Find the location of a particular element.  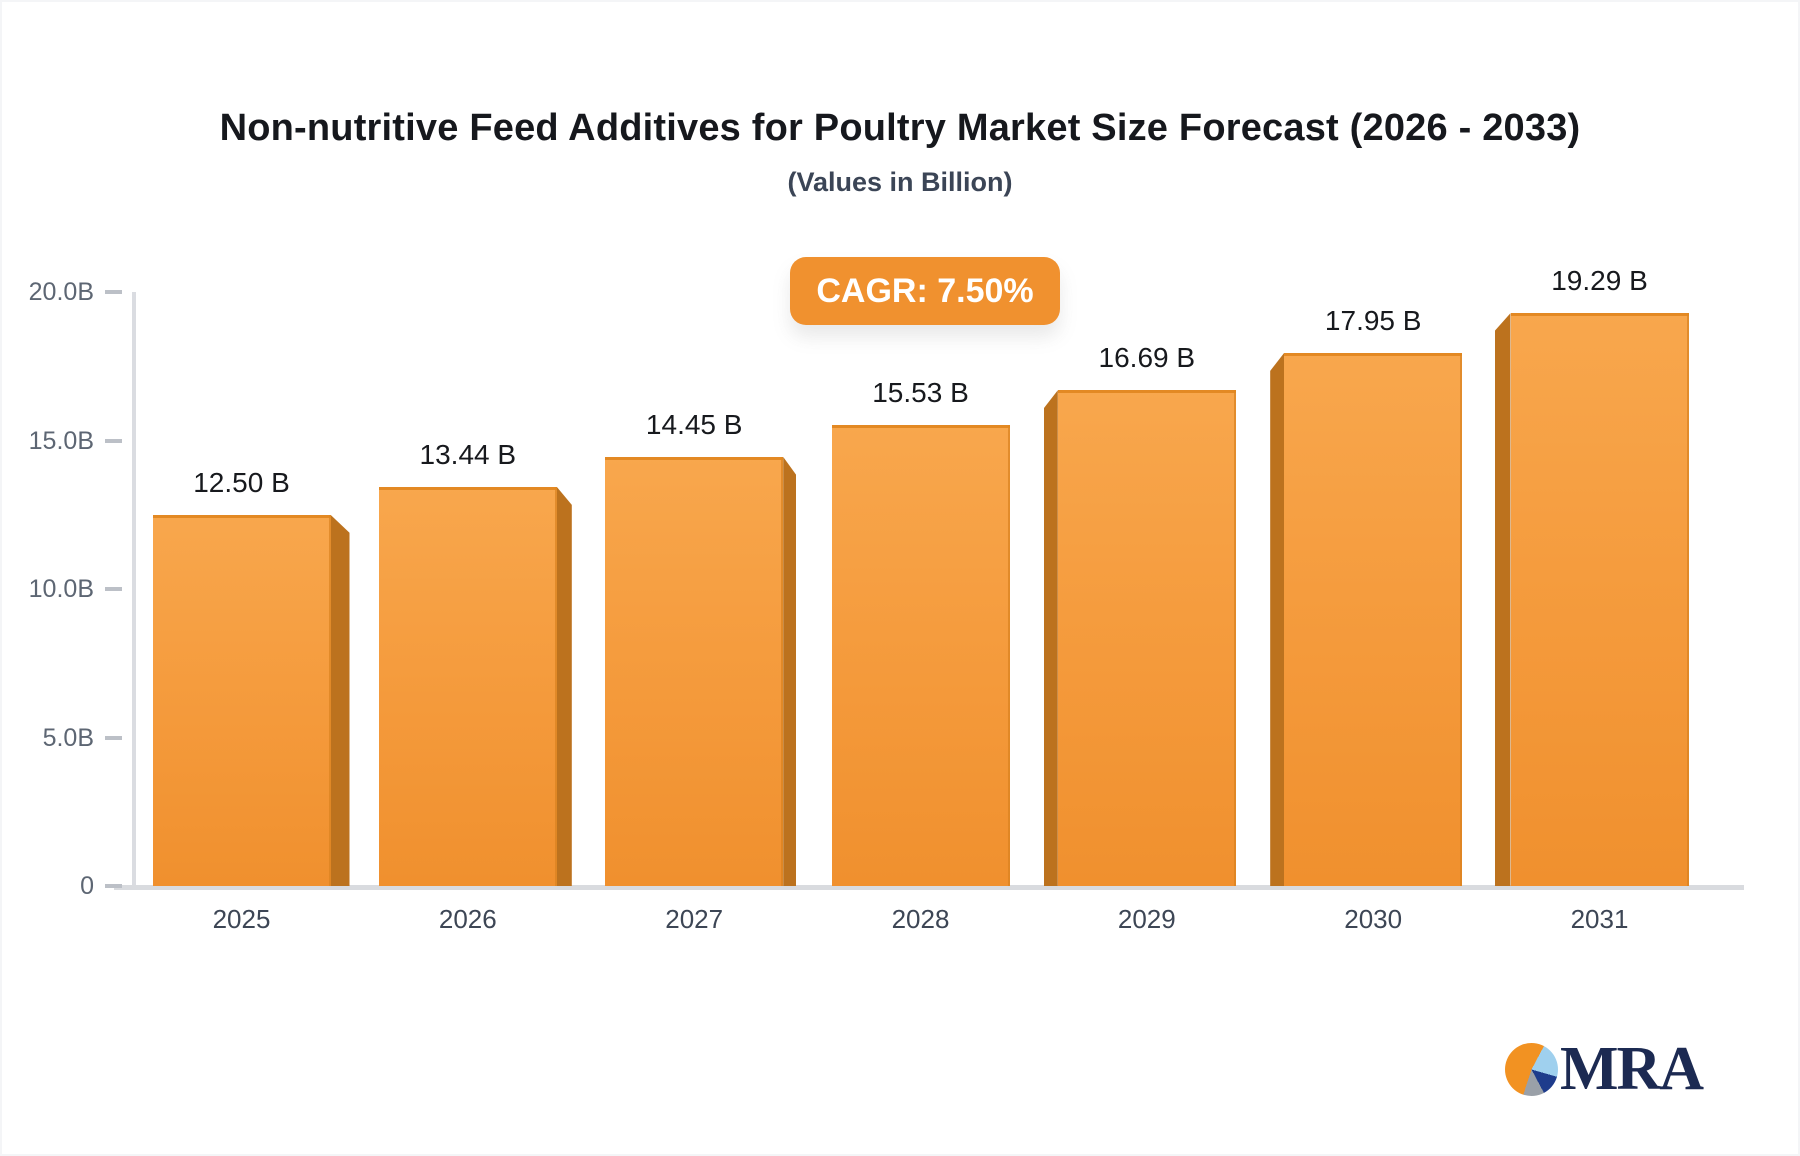

bar-value-label-2027: 14.45 B is located at coordinates (694, 424).